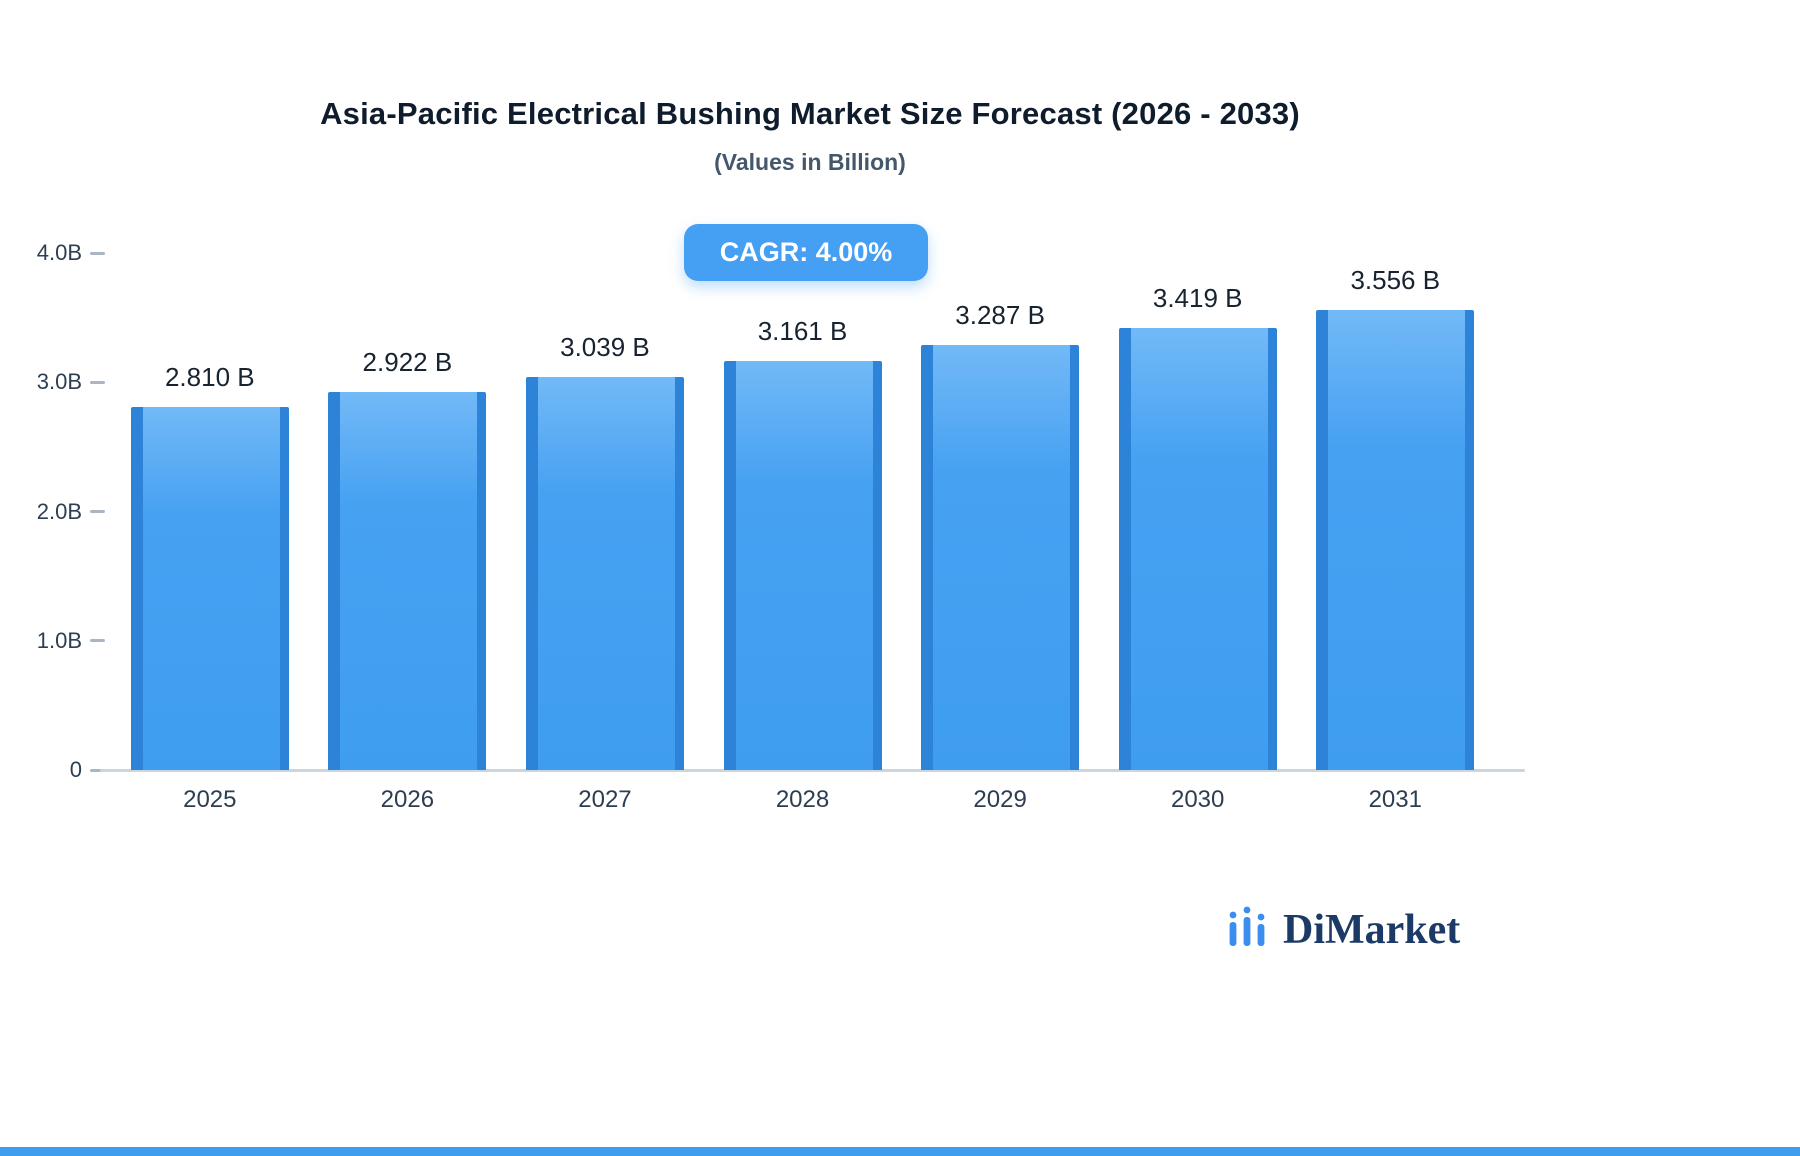 The width and height of the screenshot is (1800, 1156). Describe the element at coordinates (407, 581) in the screenshot. I see `bar-2026` at that location.